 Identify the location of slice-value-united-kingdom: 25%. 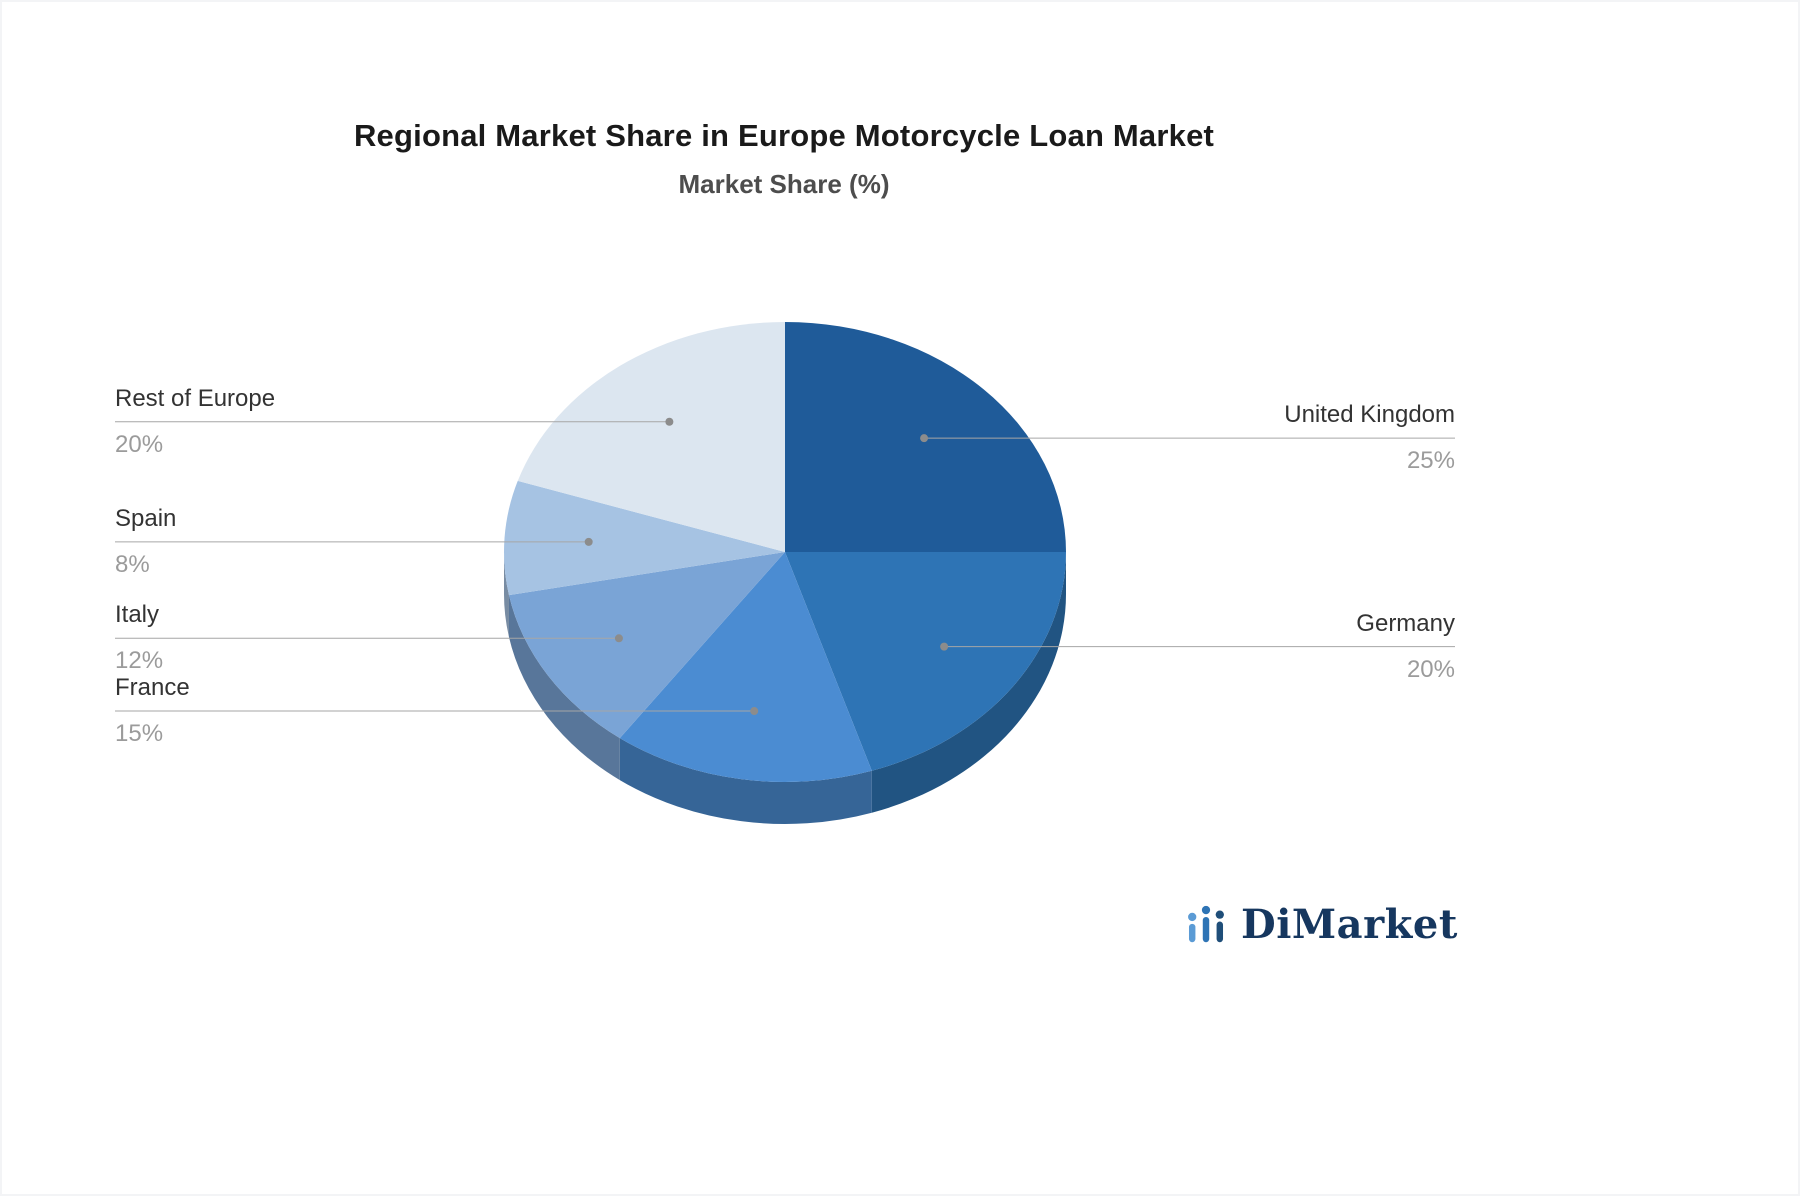
(1430, 461).